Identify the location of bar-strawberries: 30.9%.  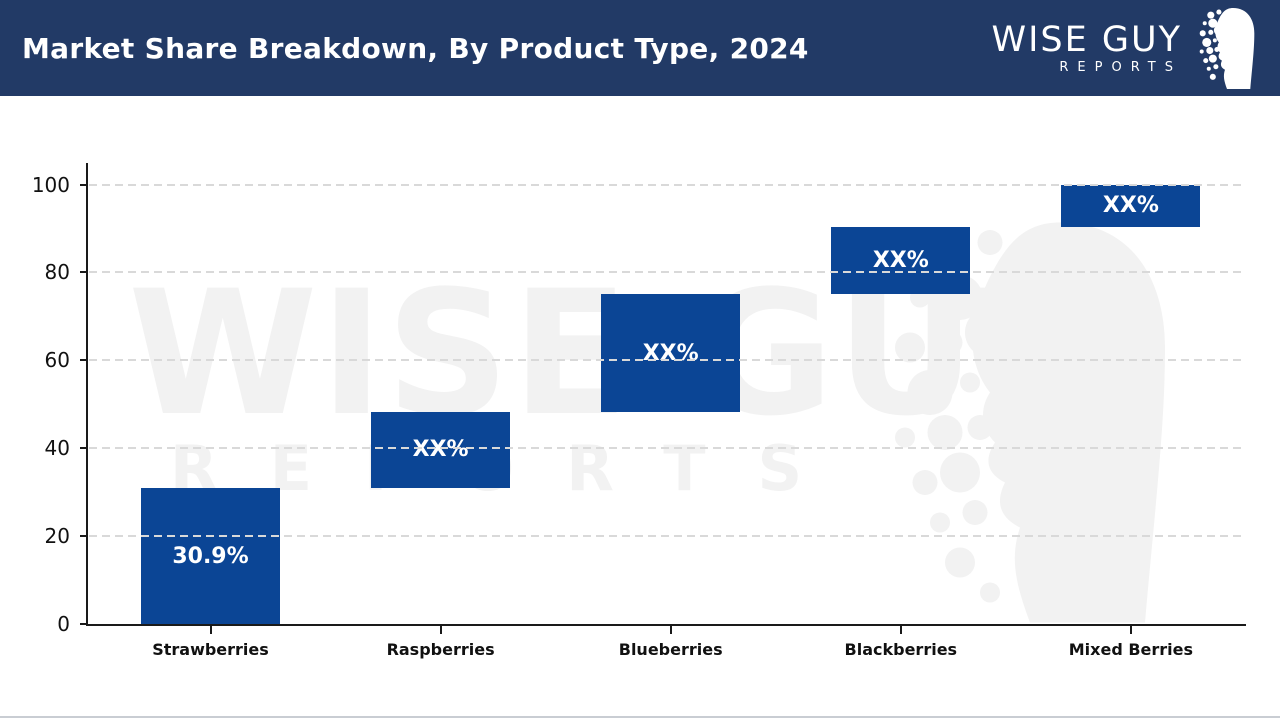
(210, 556).